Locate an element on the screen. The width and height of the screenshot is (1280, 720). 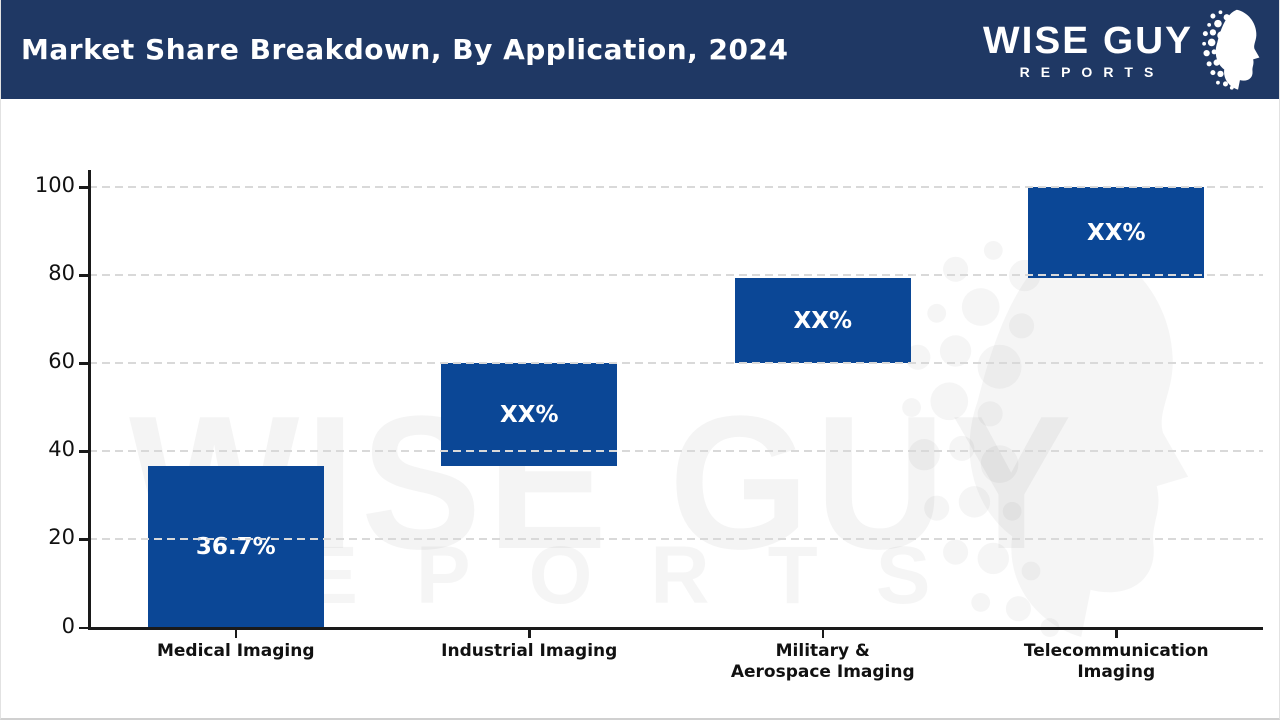
bar-value-label: 36.7% is located at coordinates (235, 546).